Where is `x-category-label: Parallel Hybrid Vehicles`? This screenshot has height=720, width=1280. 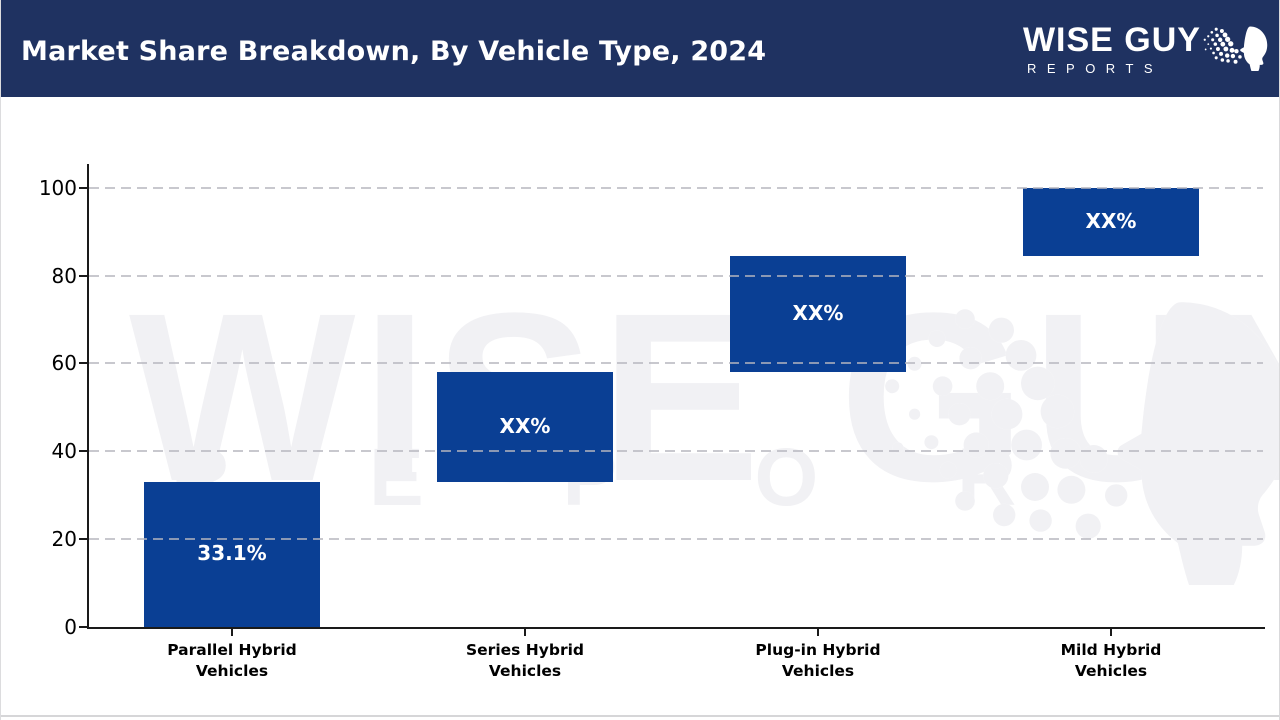
x-category-label: Parallel Hybrid Vehicles is located at coordinates (232, 661).